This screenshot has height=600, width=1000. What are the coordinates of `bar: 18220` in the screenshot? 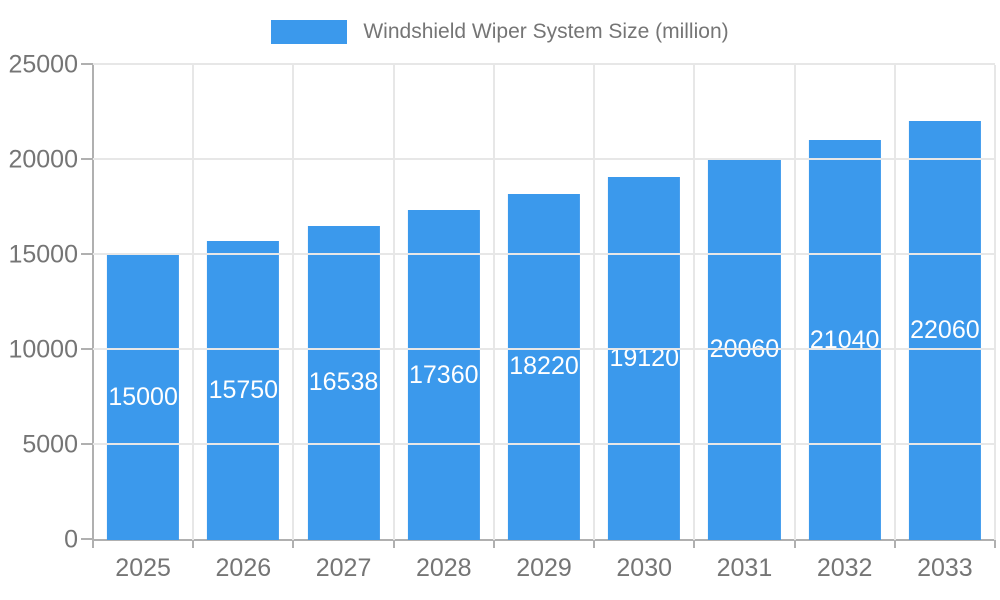 It's located at (544, 366).